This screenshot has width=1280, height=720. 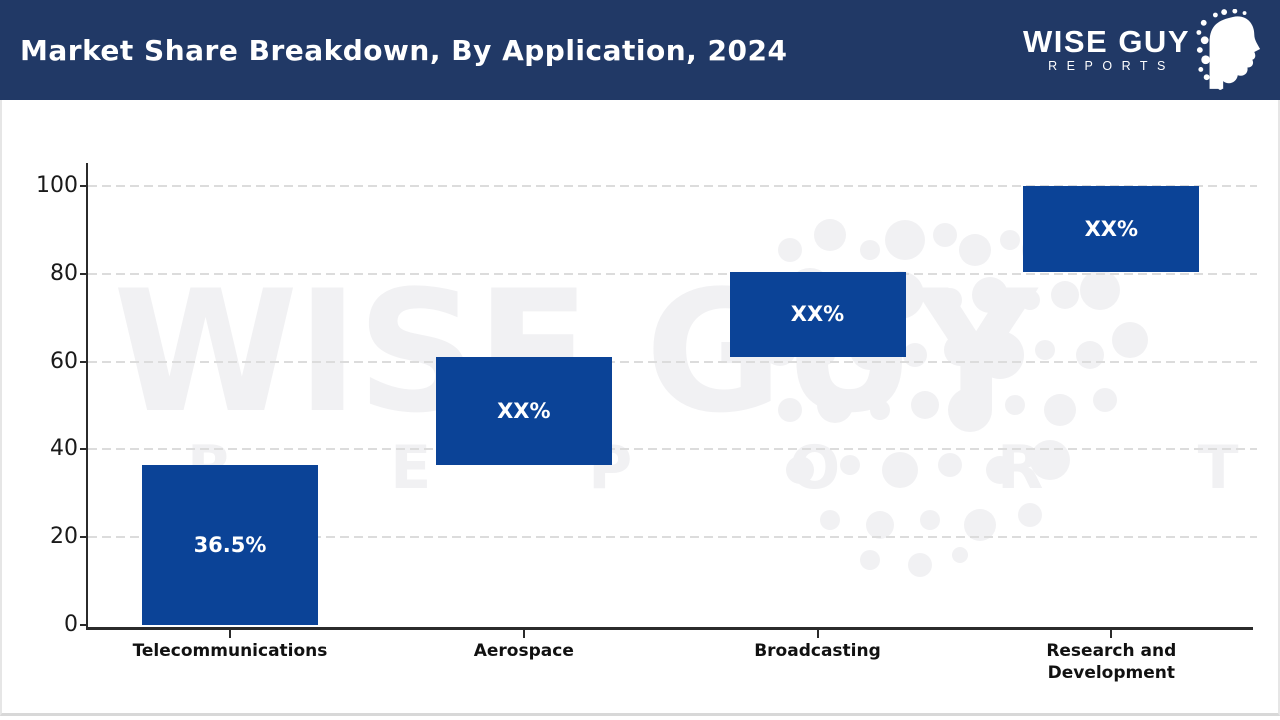 I want to click on y-tick-label: 20, so click(x=64, y=536).